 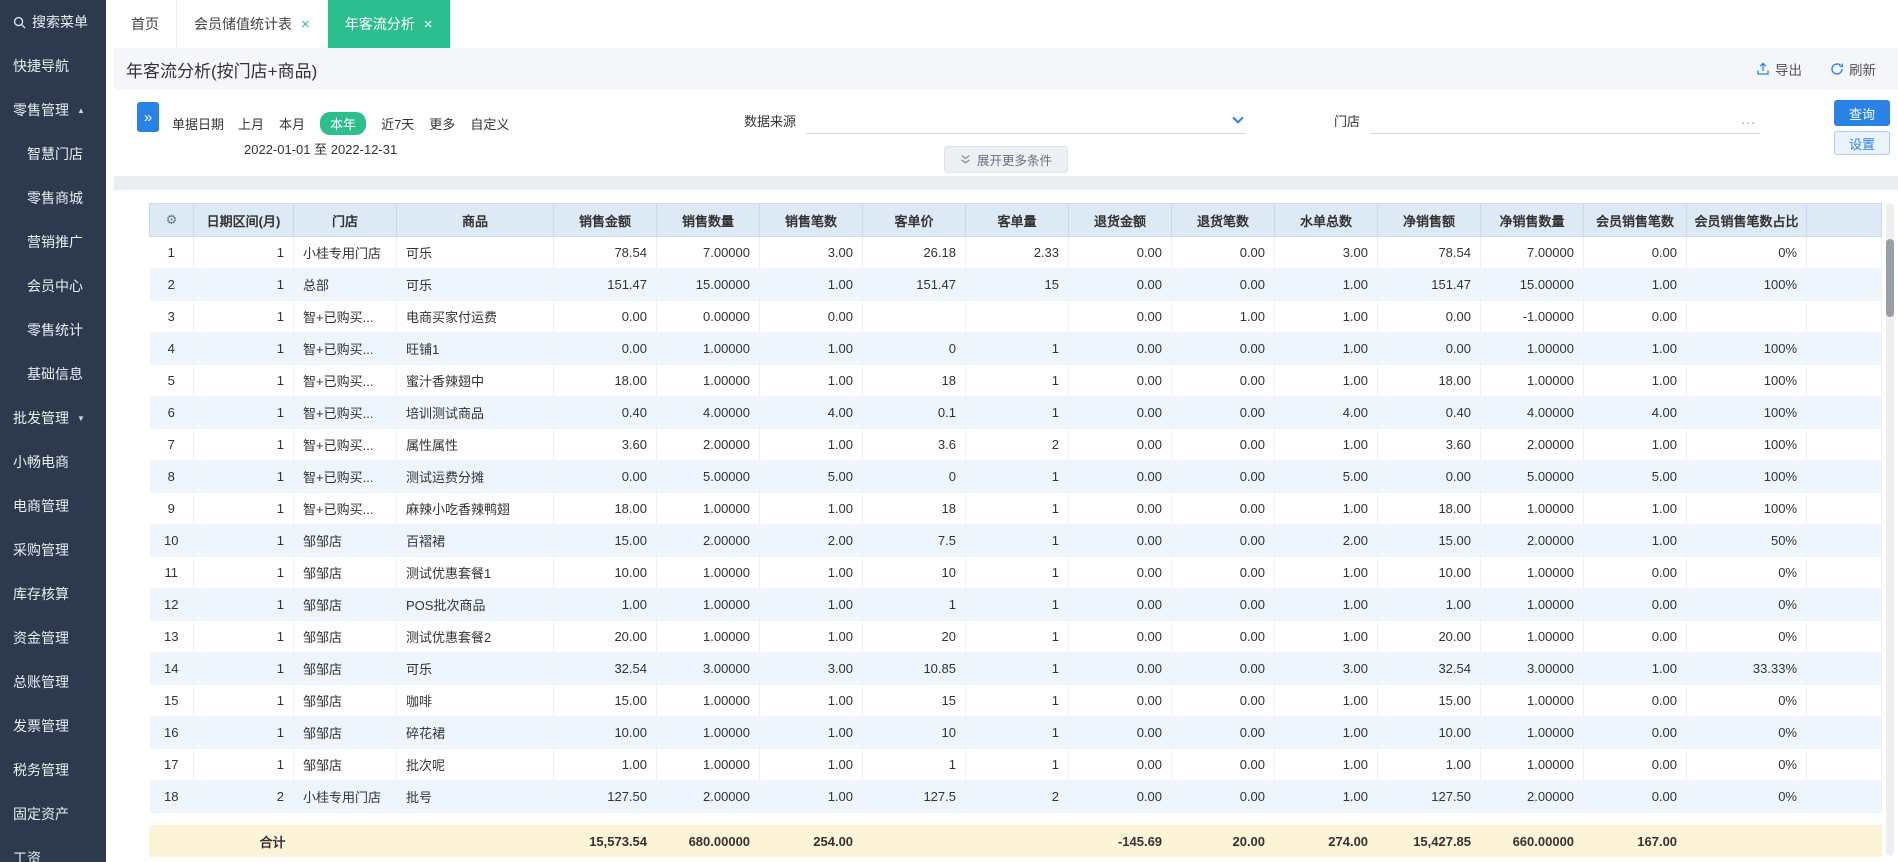 What do you see at coordinates (110, 431) in the screenshot?
I see `sidebar-scrollbar` at bounding box center [110, 431].